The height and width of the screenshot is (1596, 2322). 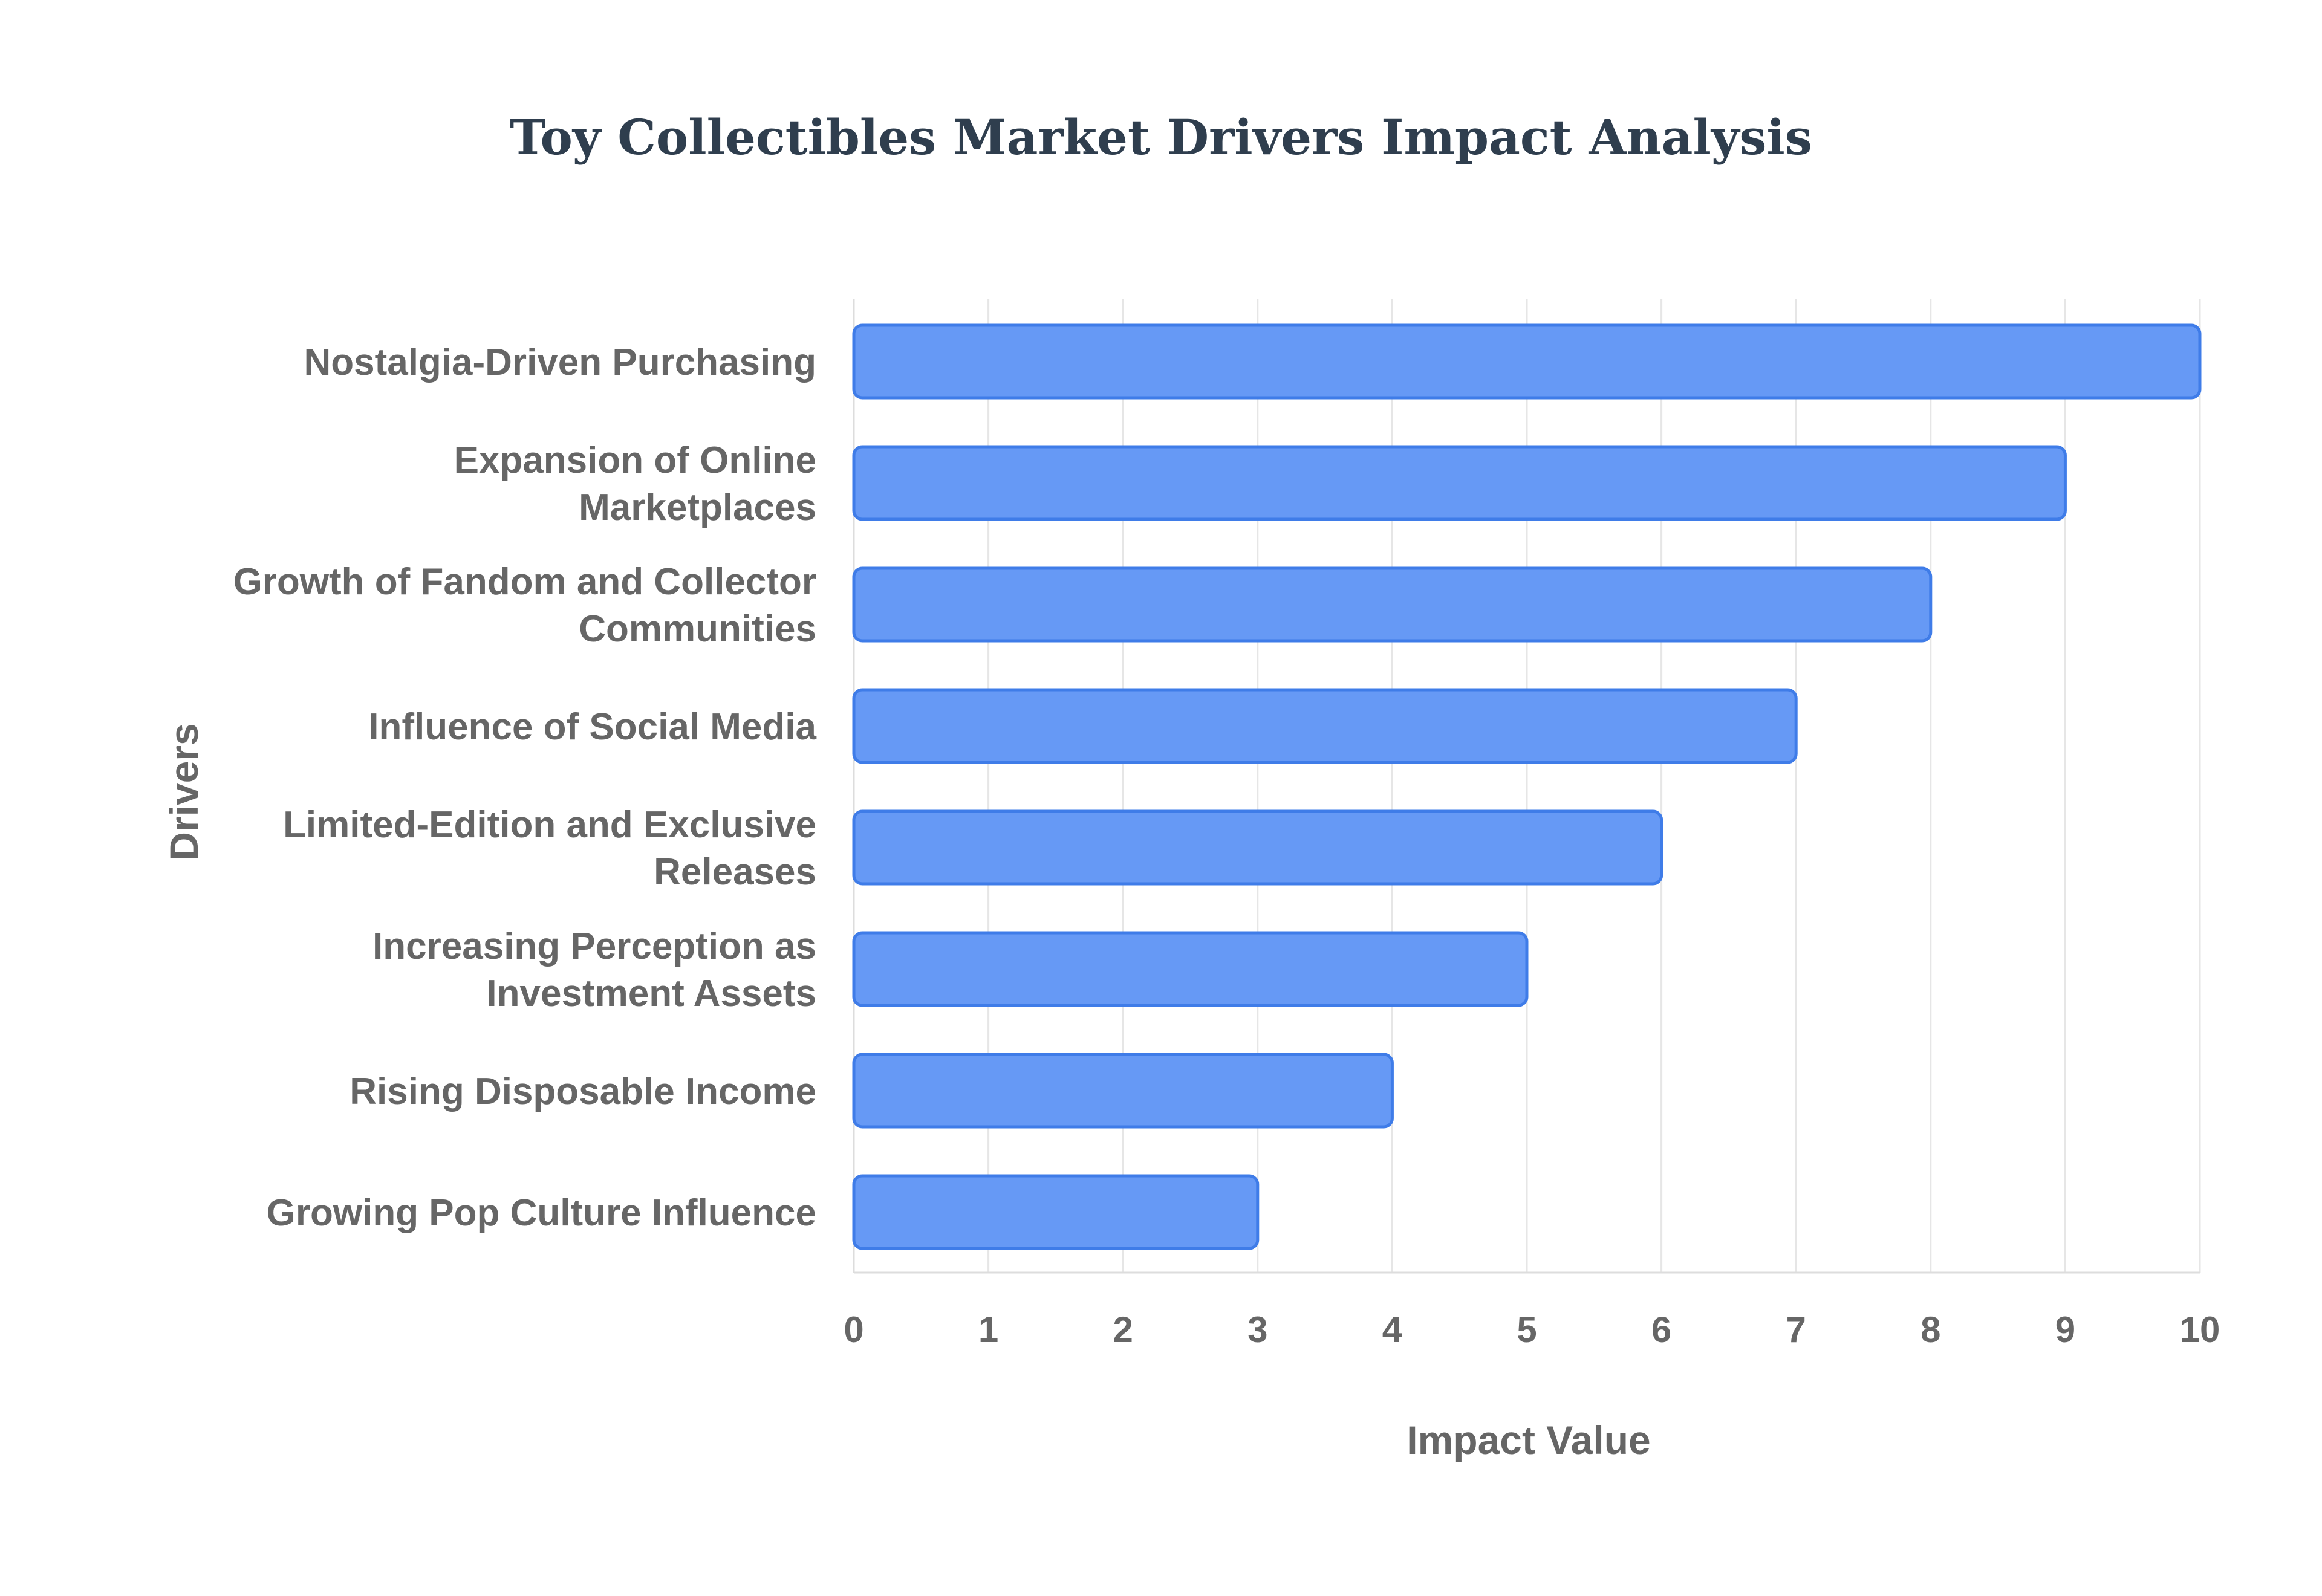 I want to click on x-tick-label: 7, so click(x=1796, y=1329).